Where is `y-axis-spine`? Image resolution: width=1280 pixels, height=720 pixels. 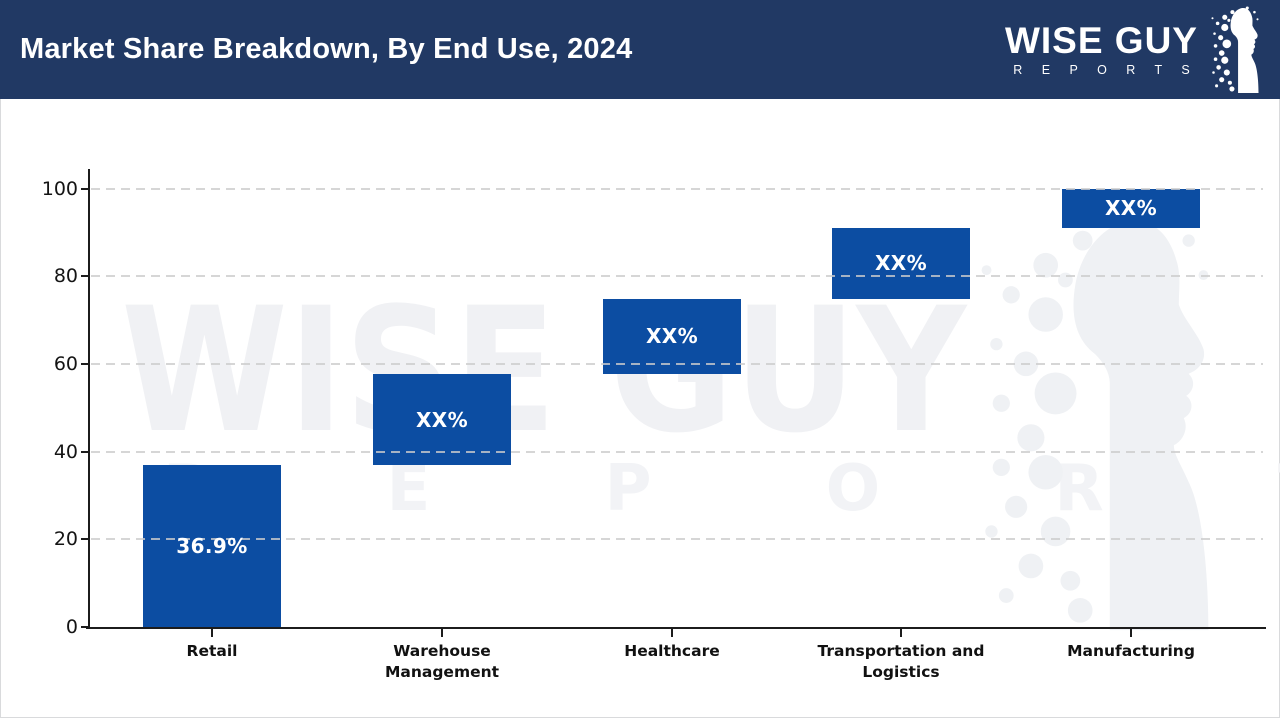 y-axis-spine is located at coordinates (89, 399).